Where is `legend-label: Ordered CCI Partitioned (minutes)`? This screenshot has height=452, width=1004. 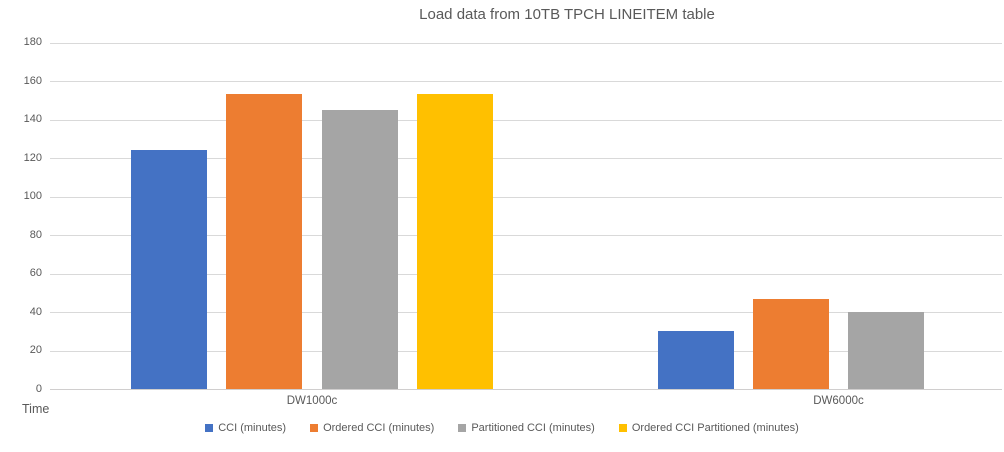
legend-label: Ordered CCI Partitioned (minutes) is located at coordinates (715, 428).